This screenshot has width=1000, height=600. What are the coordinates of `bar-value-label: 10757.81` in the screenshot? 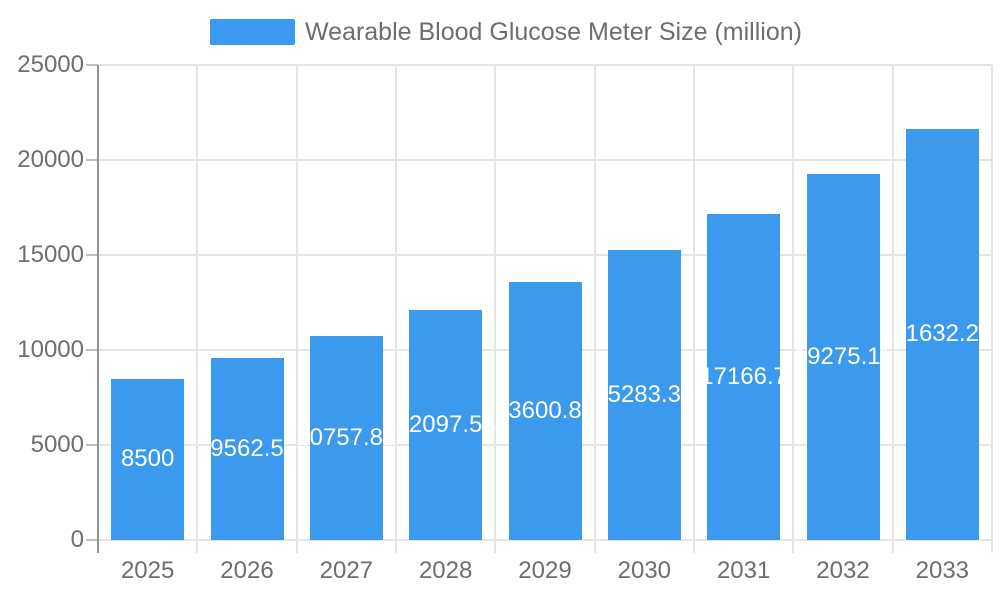 It's located at (346, 437).